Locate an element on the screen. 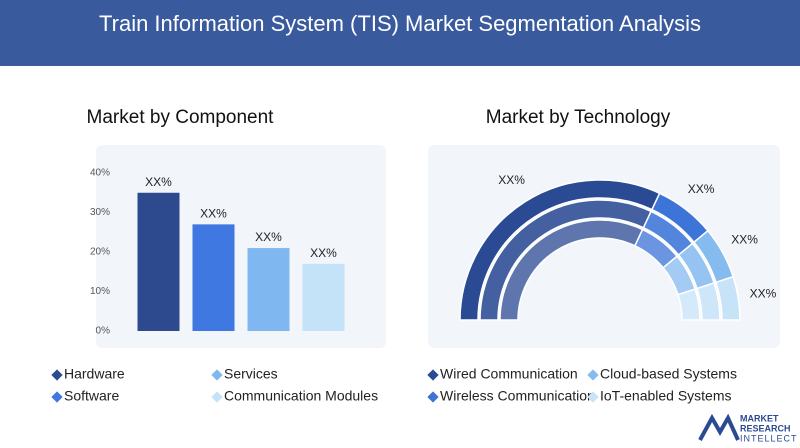 The height and width of the screenshot is (448, 800). logo-text: RESEARCH is located at coordinates (765, 428).